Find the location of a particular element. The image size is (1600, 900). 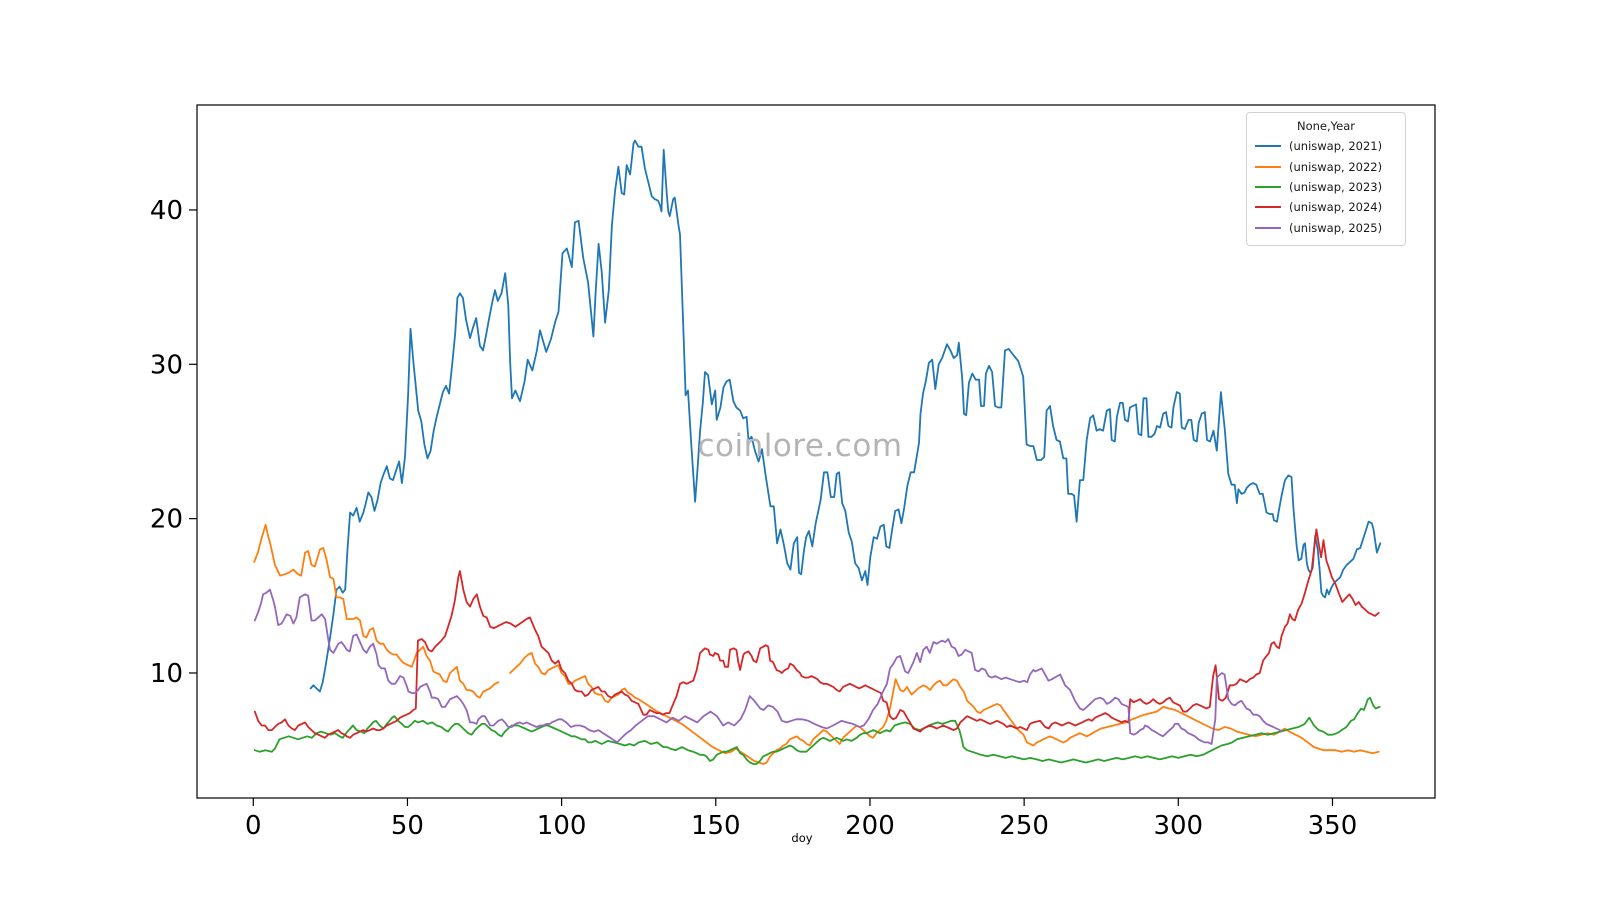

legend-item-label: (uniswap, 2021) is located at coordinates (1336, 146).